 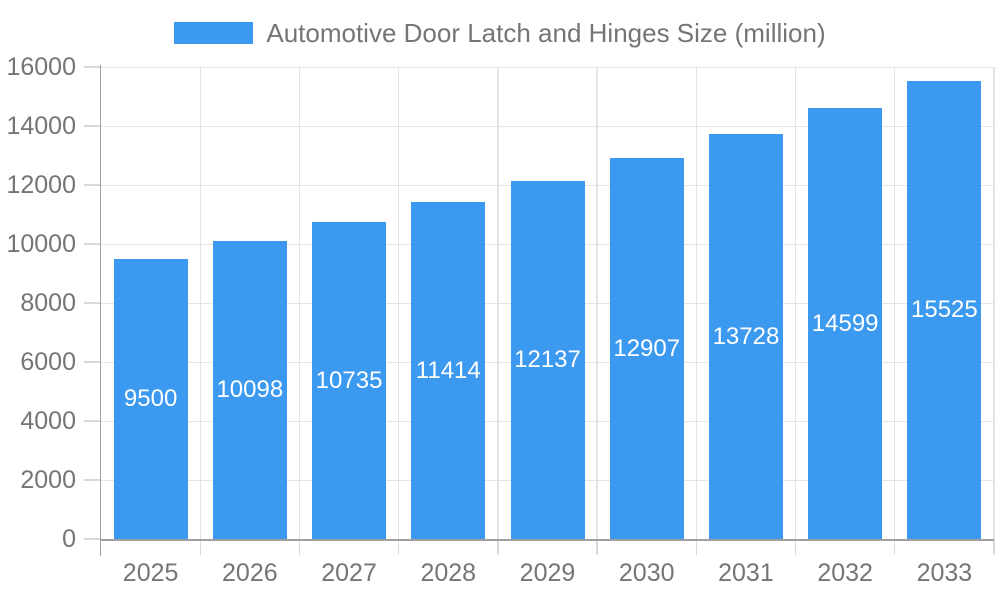 I want to click on x-tick-label: 2028, so click(x=448, y=573).